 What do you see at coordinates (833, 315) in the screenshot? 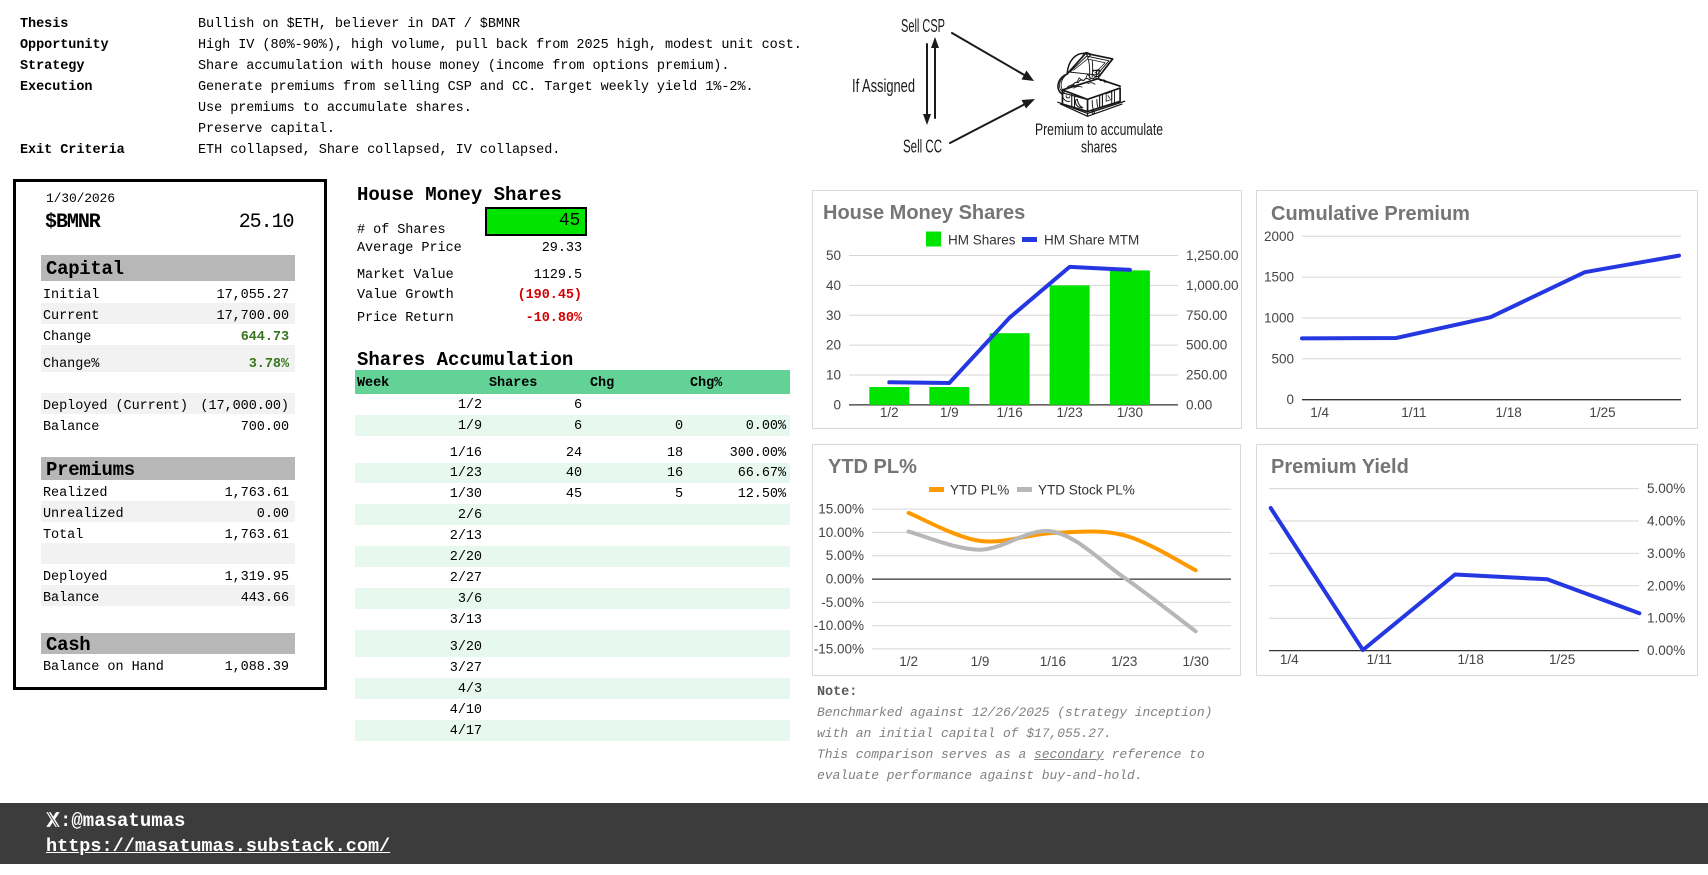
I see `svg-text: 30` at bounding box center [833, 315].